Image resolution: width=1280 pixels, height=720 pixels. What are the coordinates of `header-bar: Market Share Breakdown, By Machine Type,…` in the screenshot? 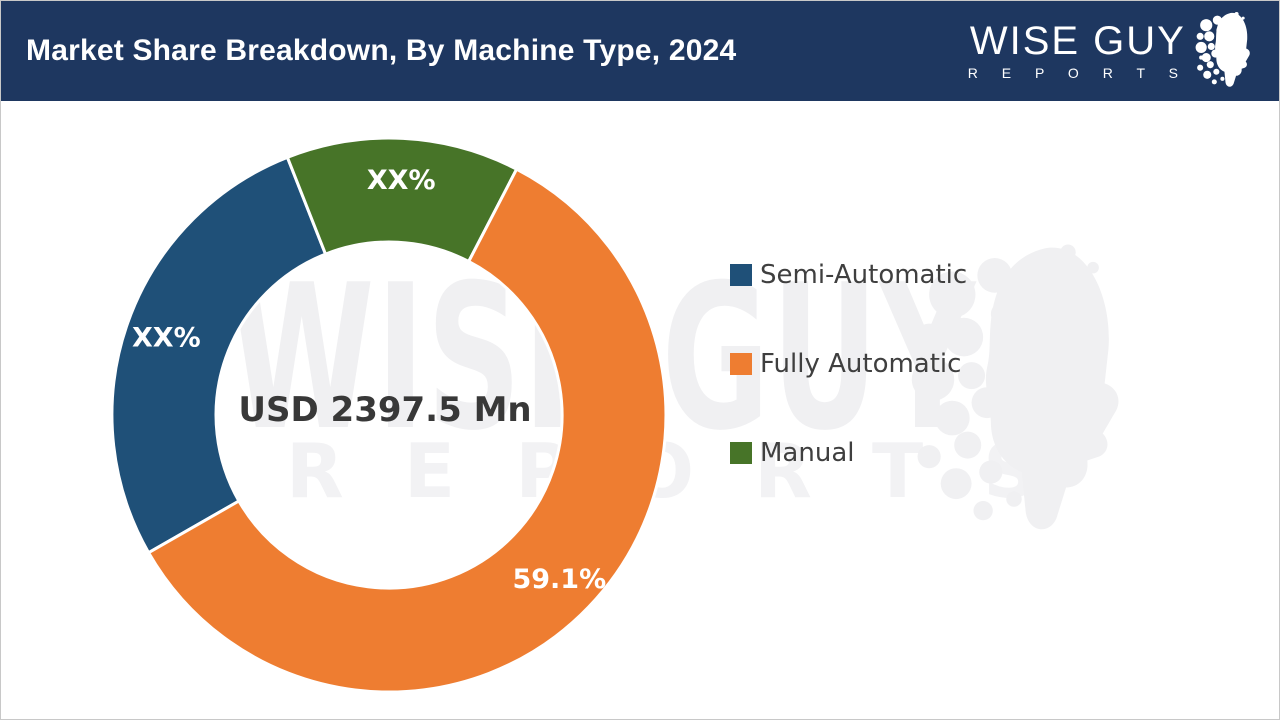 It's located at (640, 51).